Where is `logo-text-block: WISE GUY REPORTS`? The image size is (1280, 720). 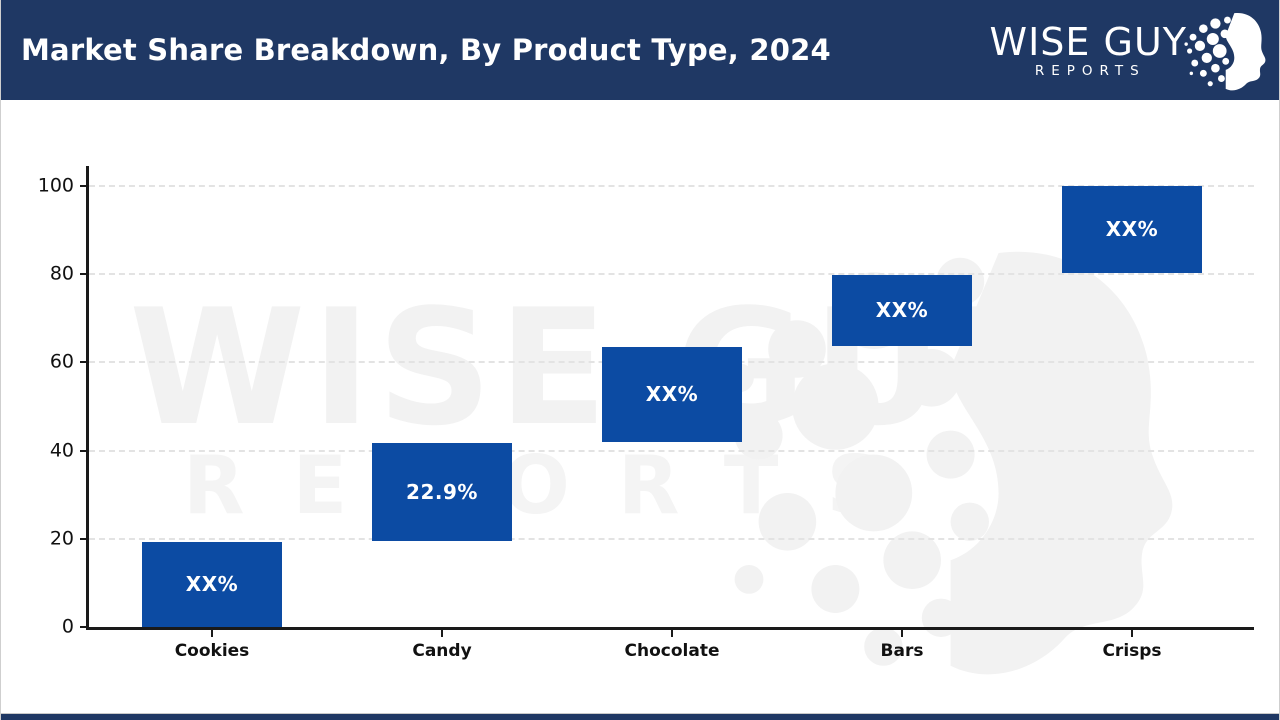 logo-text-block: WISE GUY REPORTS is located at coordinates (1088, 49).